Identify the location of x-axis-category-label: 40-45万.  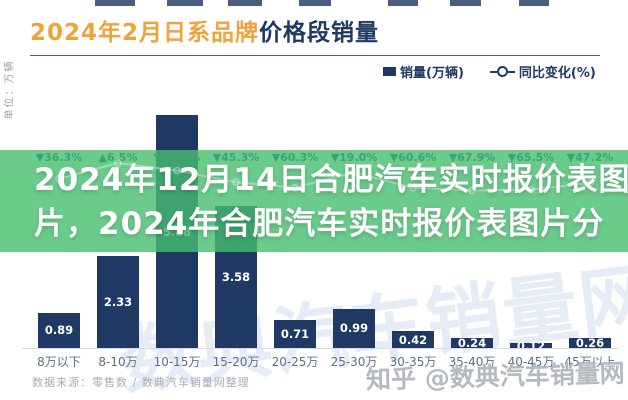
(531, 362).